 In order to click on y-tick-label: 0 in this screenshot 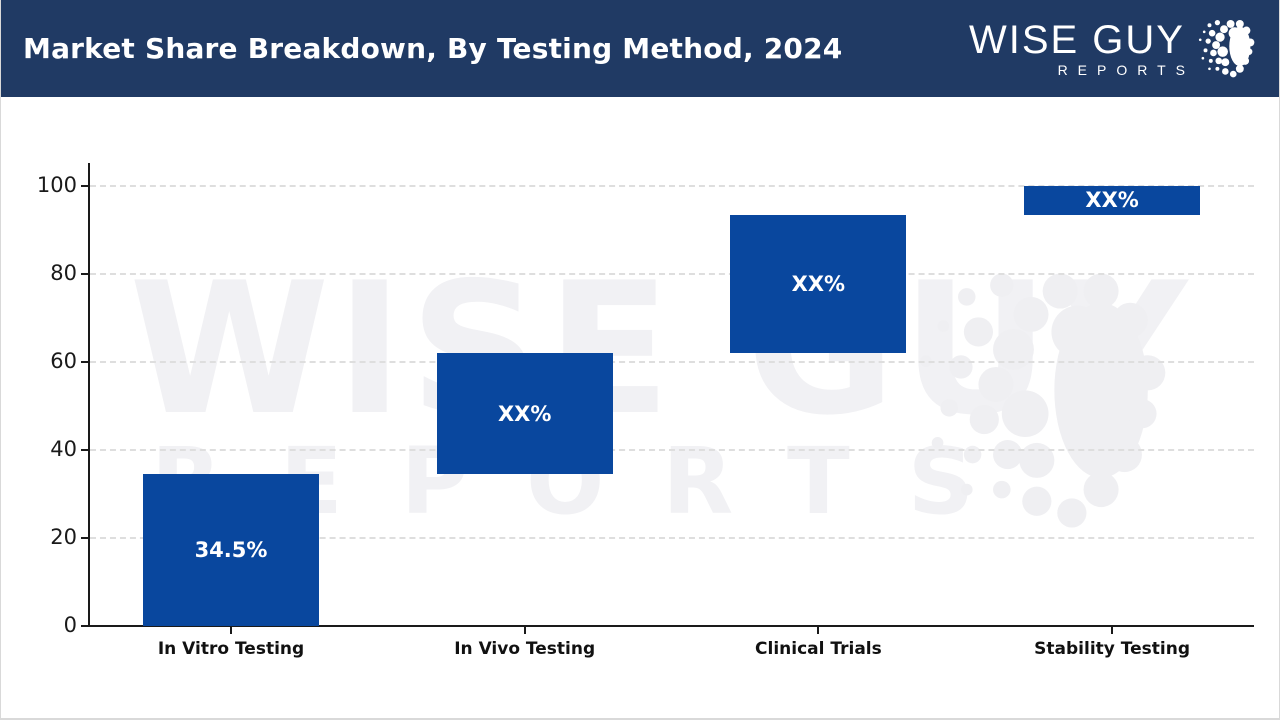, I will do `click(70, 625)`.